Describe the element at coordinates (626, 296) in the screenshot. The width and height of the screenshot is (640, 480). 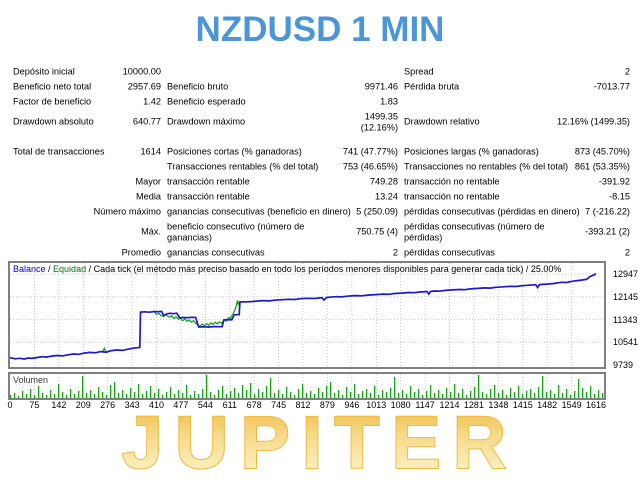
I see `y-axis-tick-label: 12145` at that location.